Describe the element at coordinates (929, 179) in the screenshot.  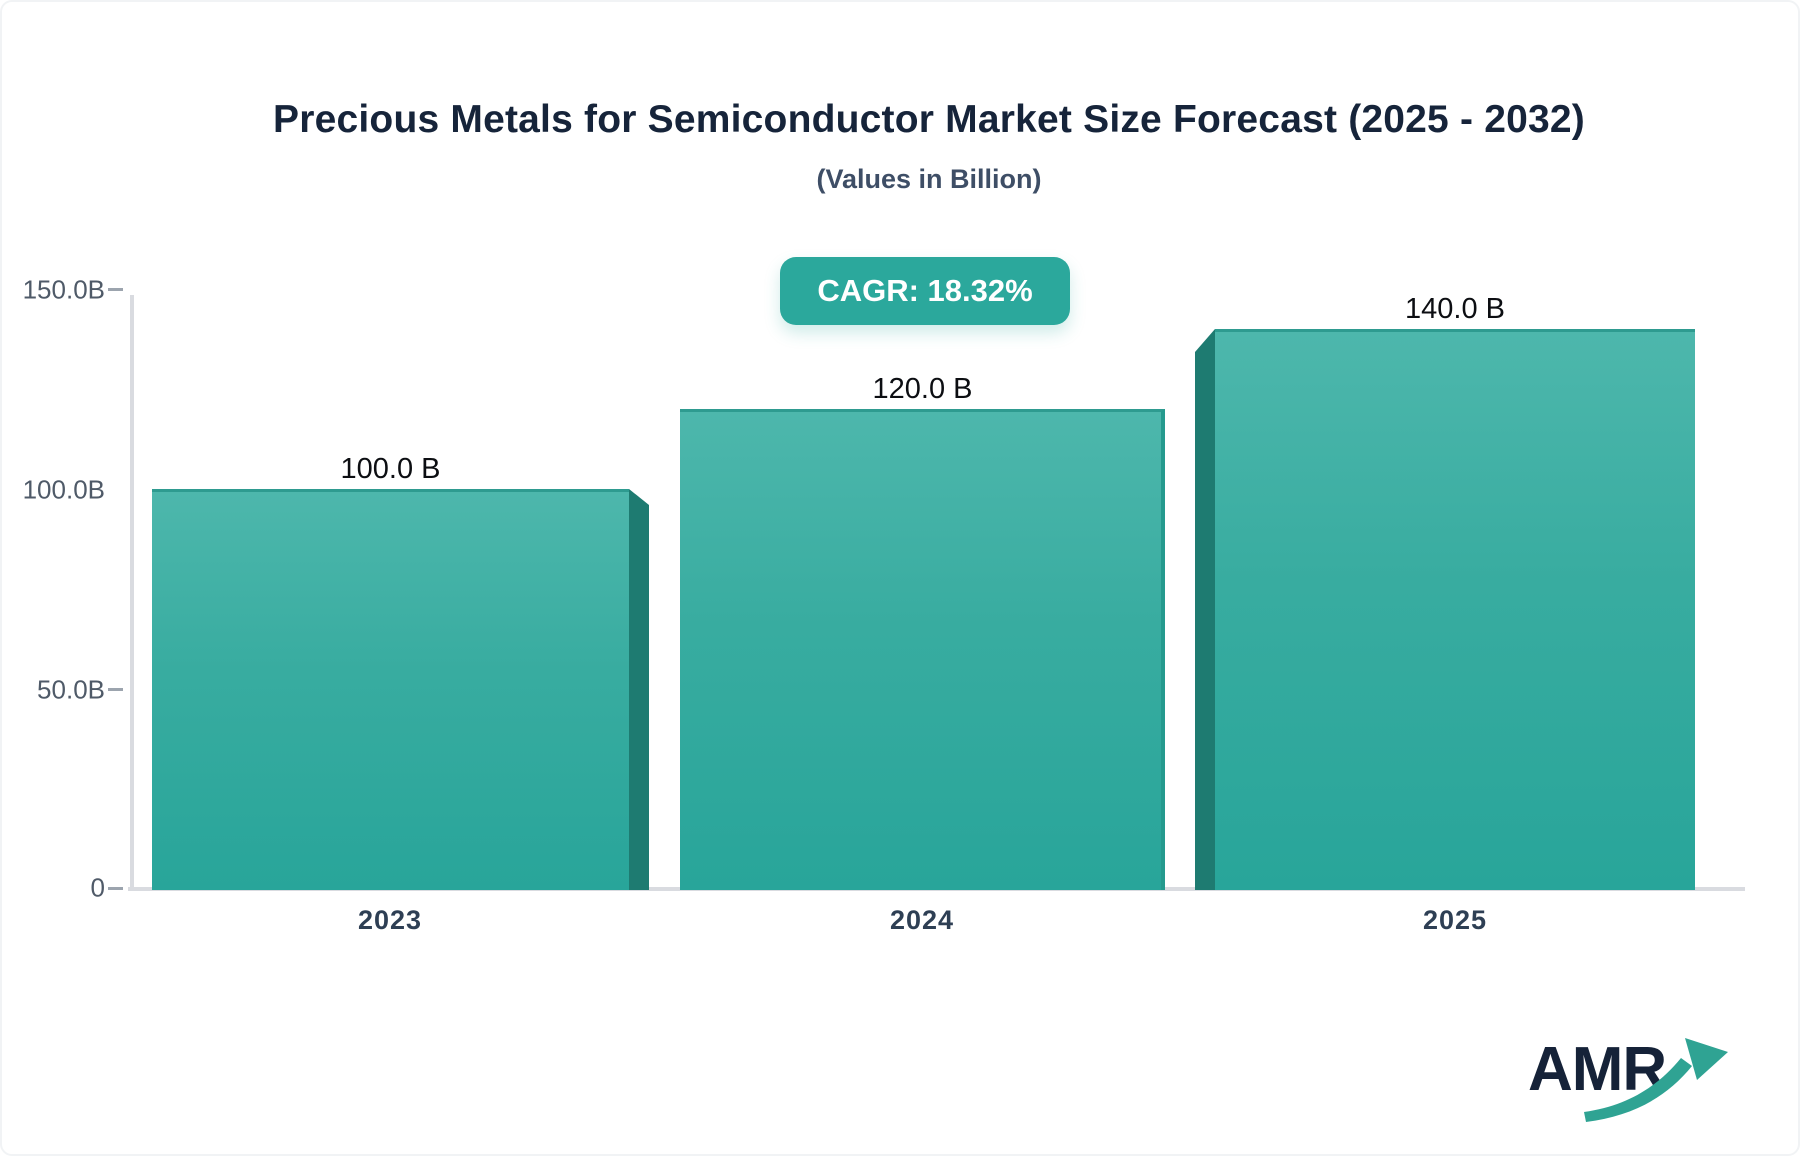
I see `chart-subtitle: (Values in Billion)` at that location.